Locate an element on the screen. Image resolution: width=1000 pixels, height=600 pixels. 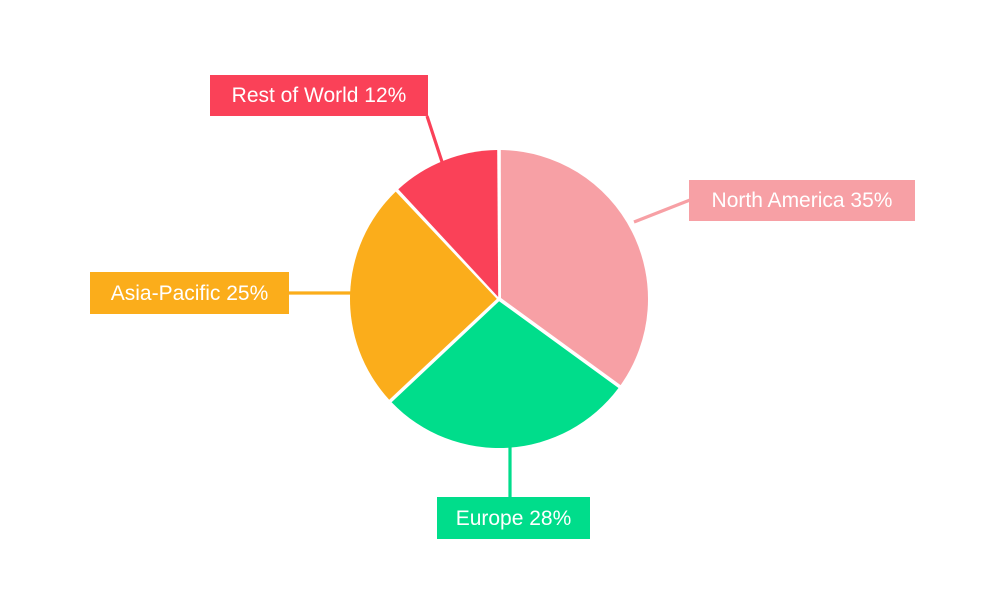
pie-slice-north-america is located at coordinates (574, 268).